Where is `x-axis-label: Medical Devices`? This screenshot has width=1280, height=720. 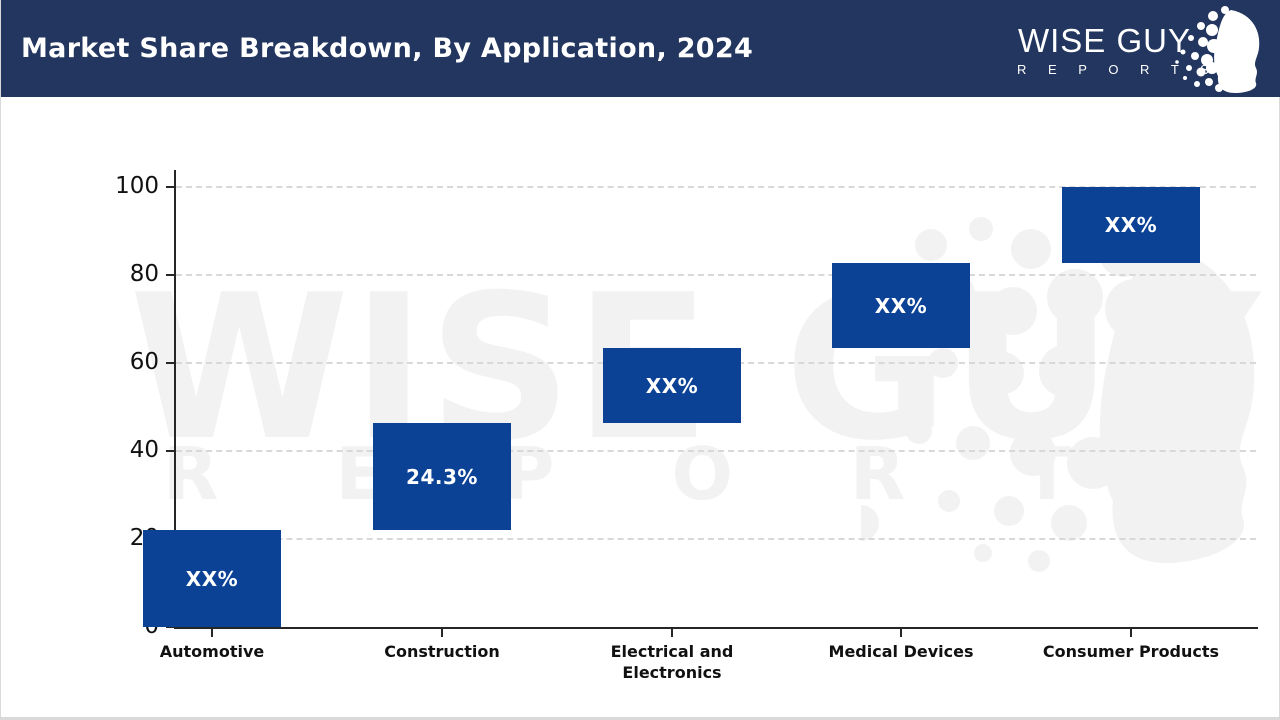
x-axis-label: Medical Devices is located at coordinates (901, 651).